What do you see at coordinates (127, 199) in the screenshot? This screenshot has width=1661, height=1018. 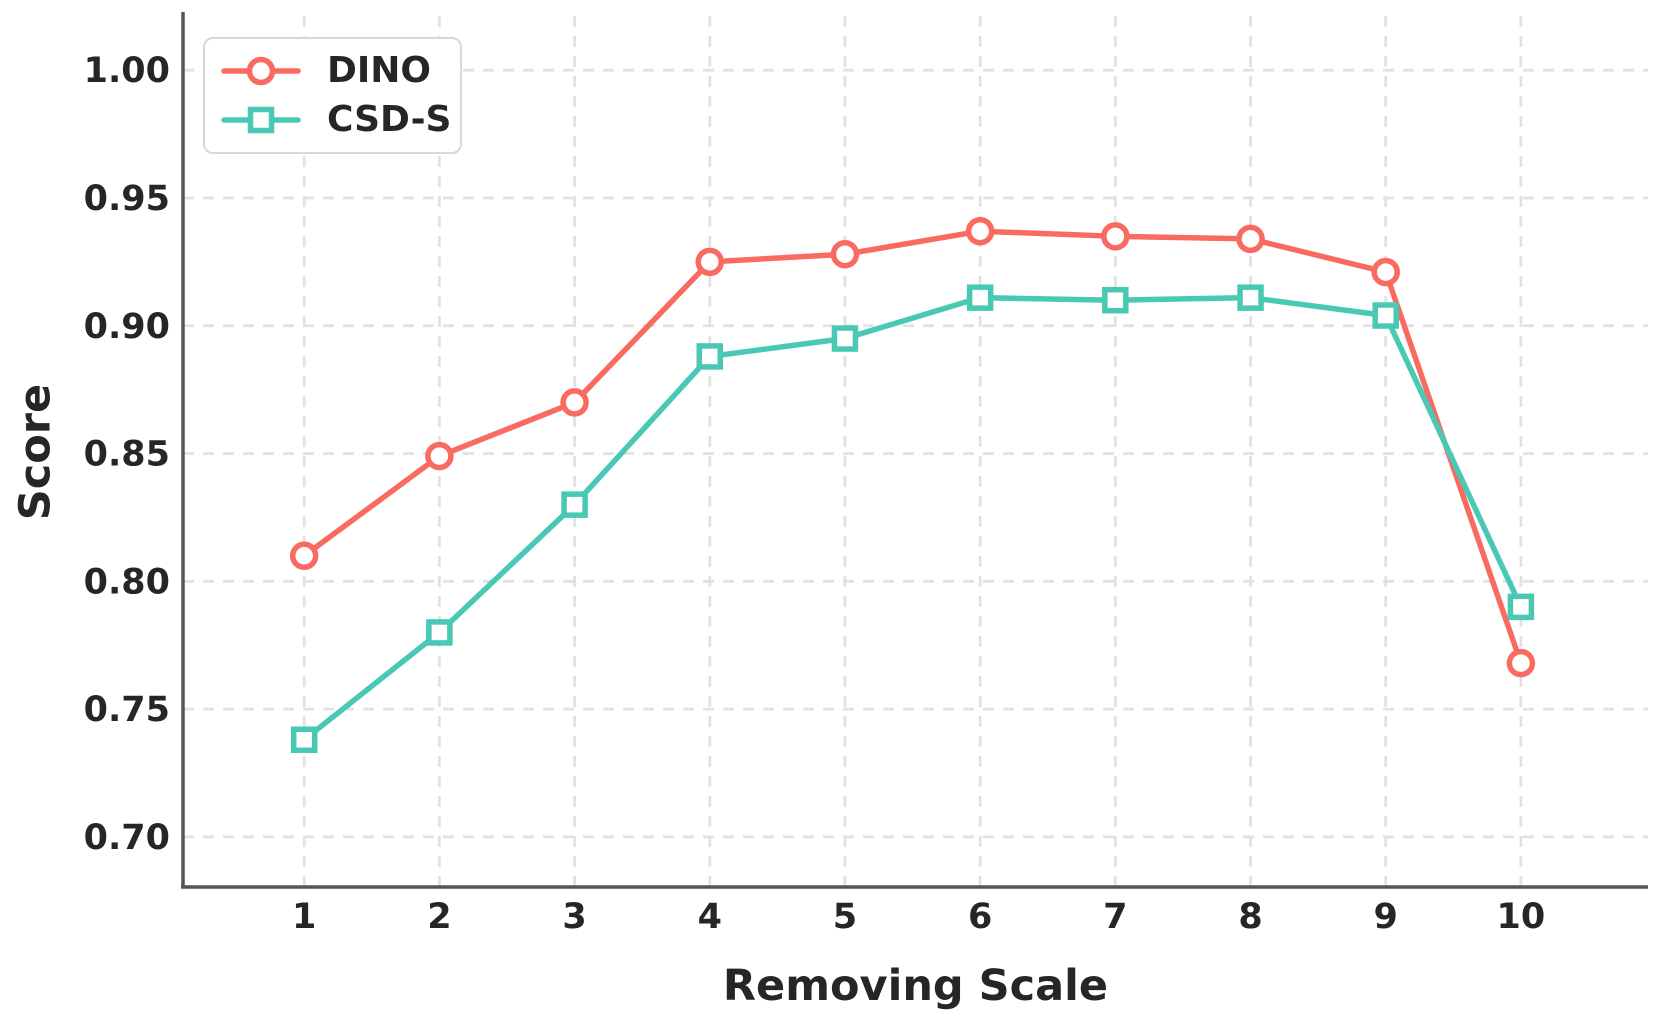 I see `y-tick-label-0.95: 0.95` at bounding box center [127, 199].